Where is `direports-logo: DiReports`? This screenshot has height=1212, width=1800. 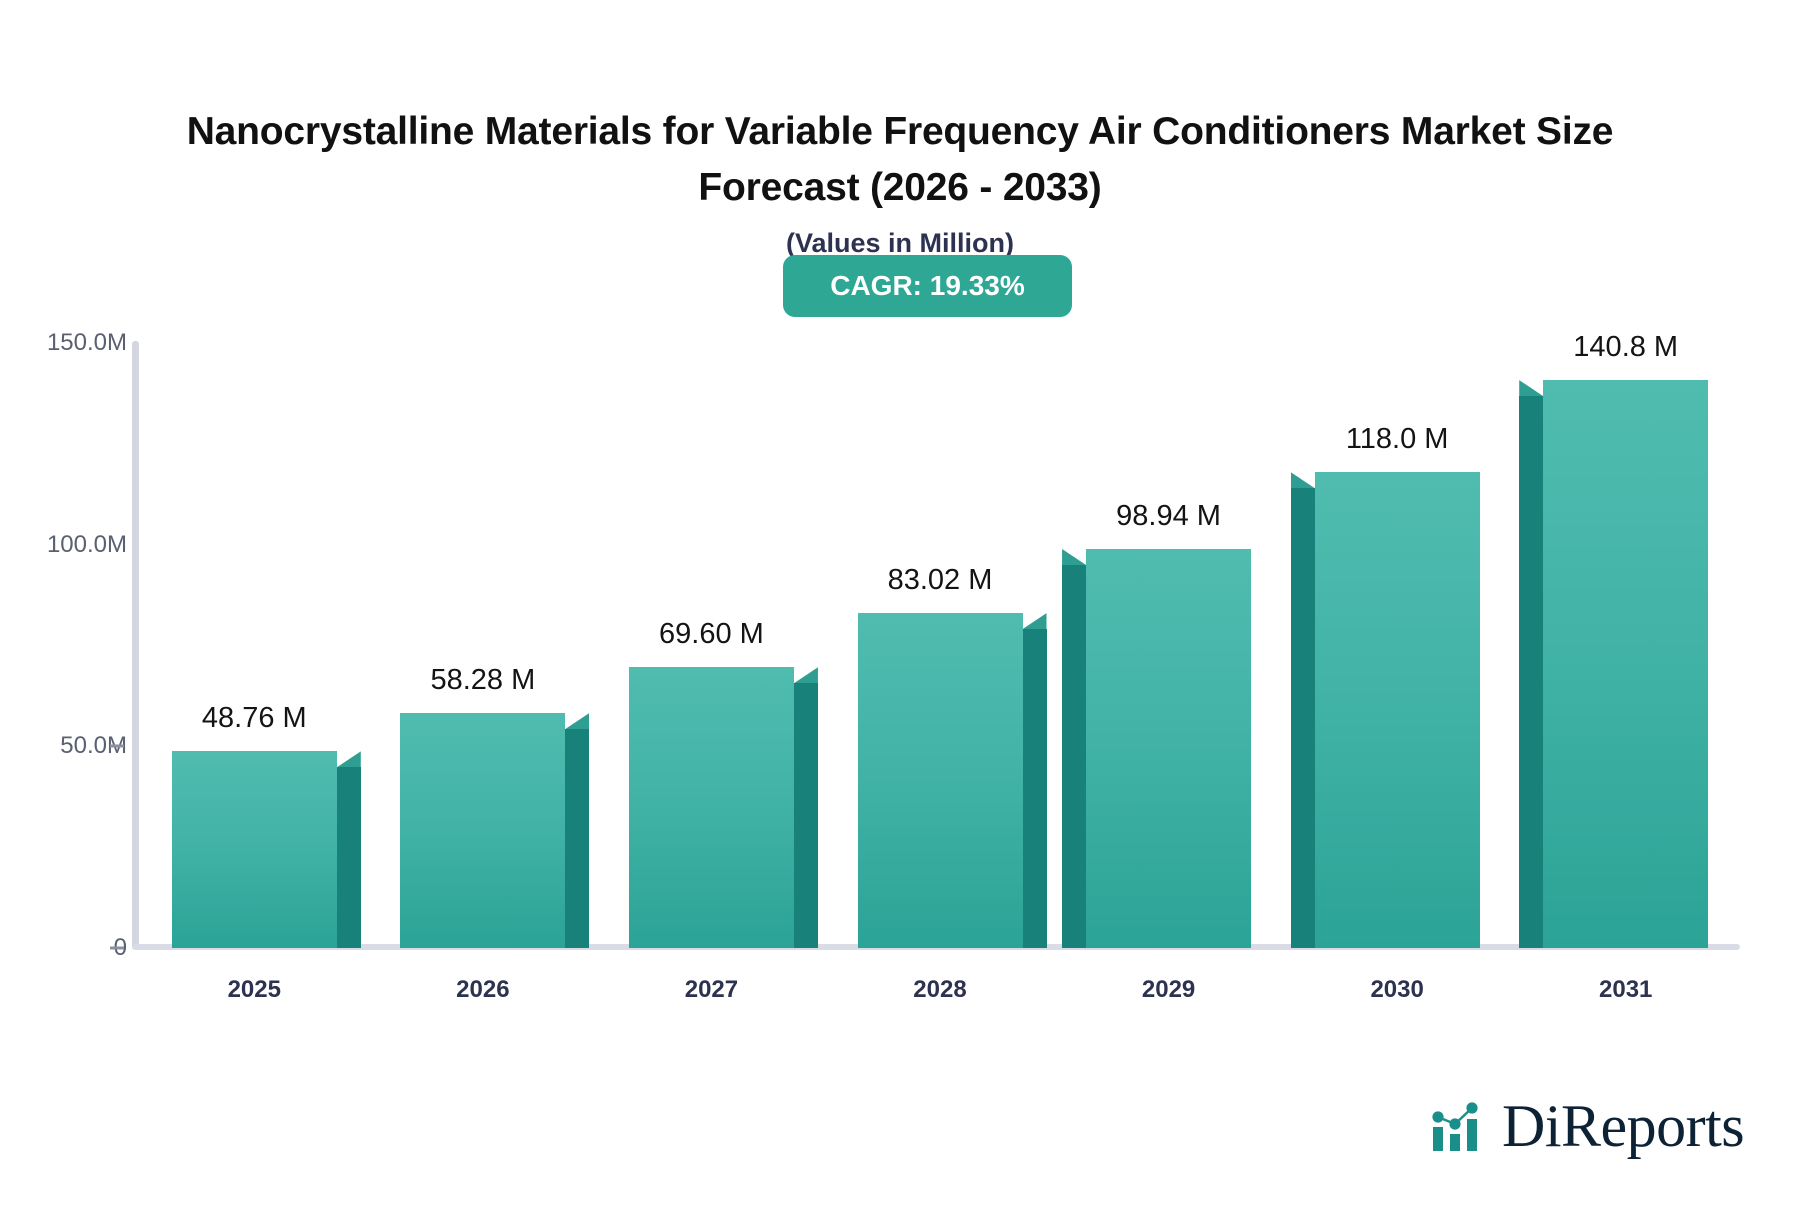
direports-logo: DiReports is located at coordinates (1587, 1126).